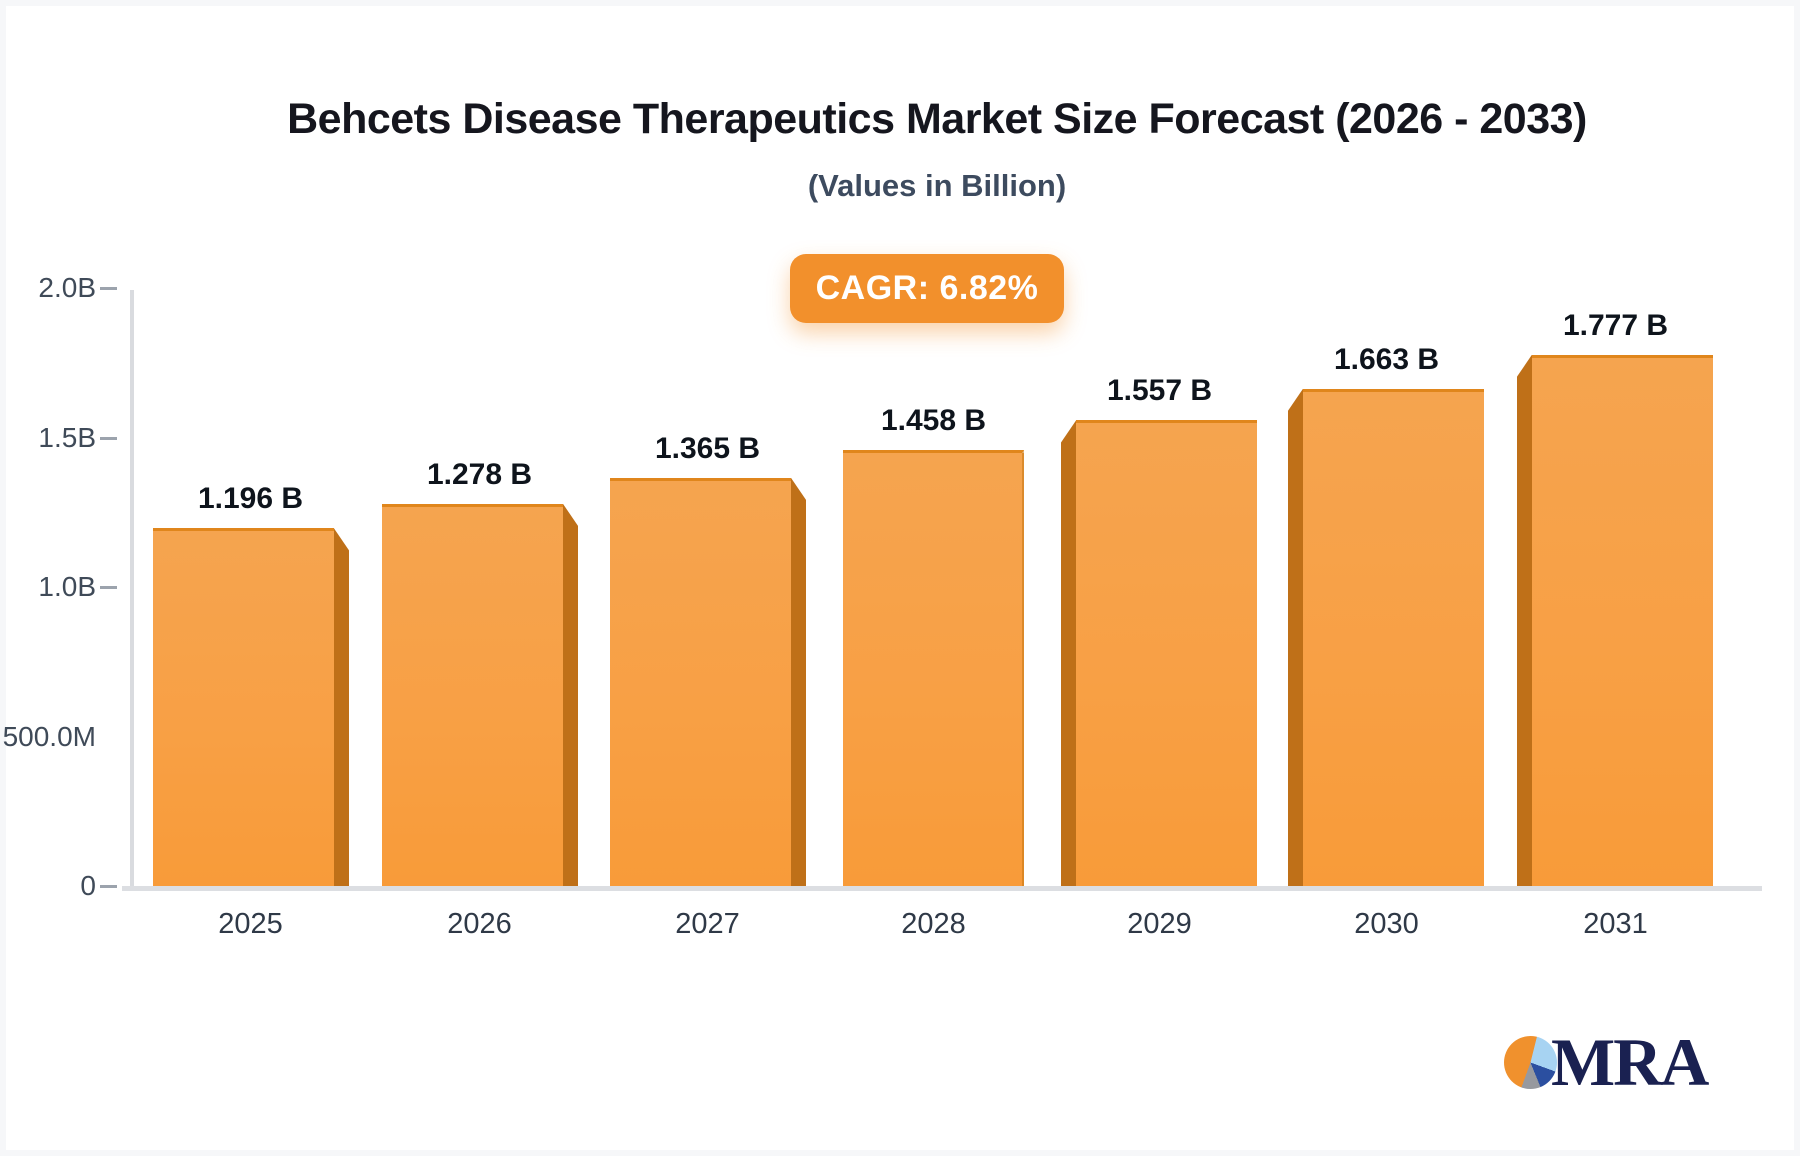 This screenshot has height=1156, width=1800. Describe the element at coordinates (707, 448) in the screenshot. I see `bar-value-label: 1.365 B` at that location.